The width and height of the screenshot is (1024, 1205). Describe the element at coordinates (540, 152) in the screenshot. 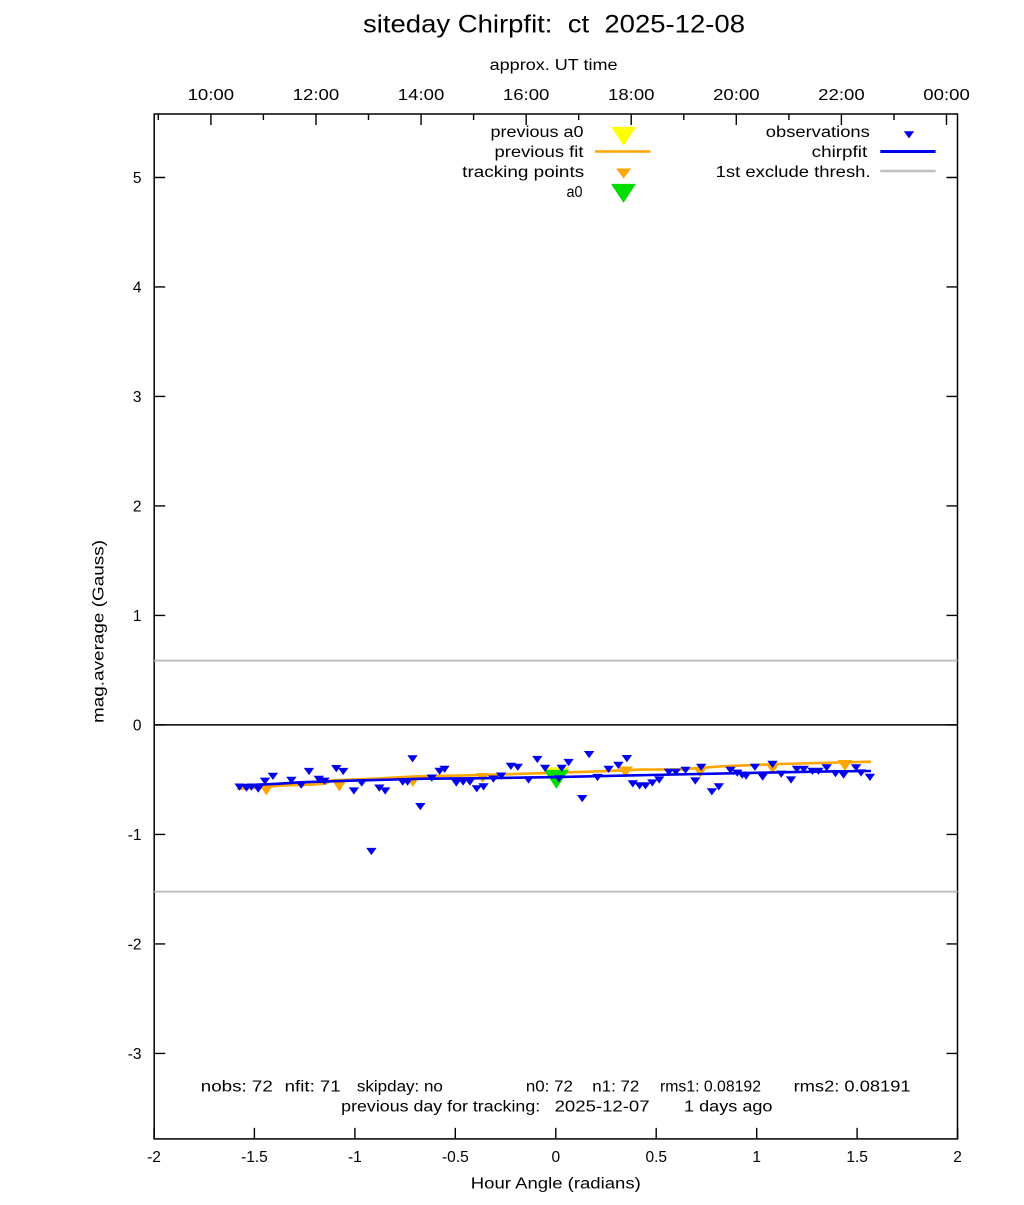

I see `svg-text: previous fit` at that location.